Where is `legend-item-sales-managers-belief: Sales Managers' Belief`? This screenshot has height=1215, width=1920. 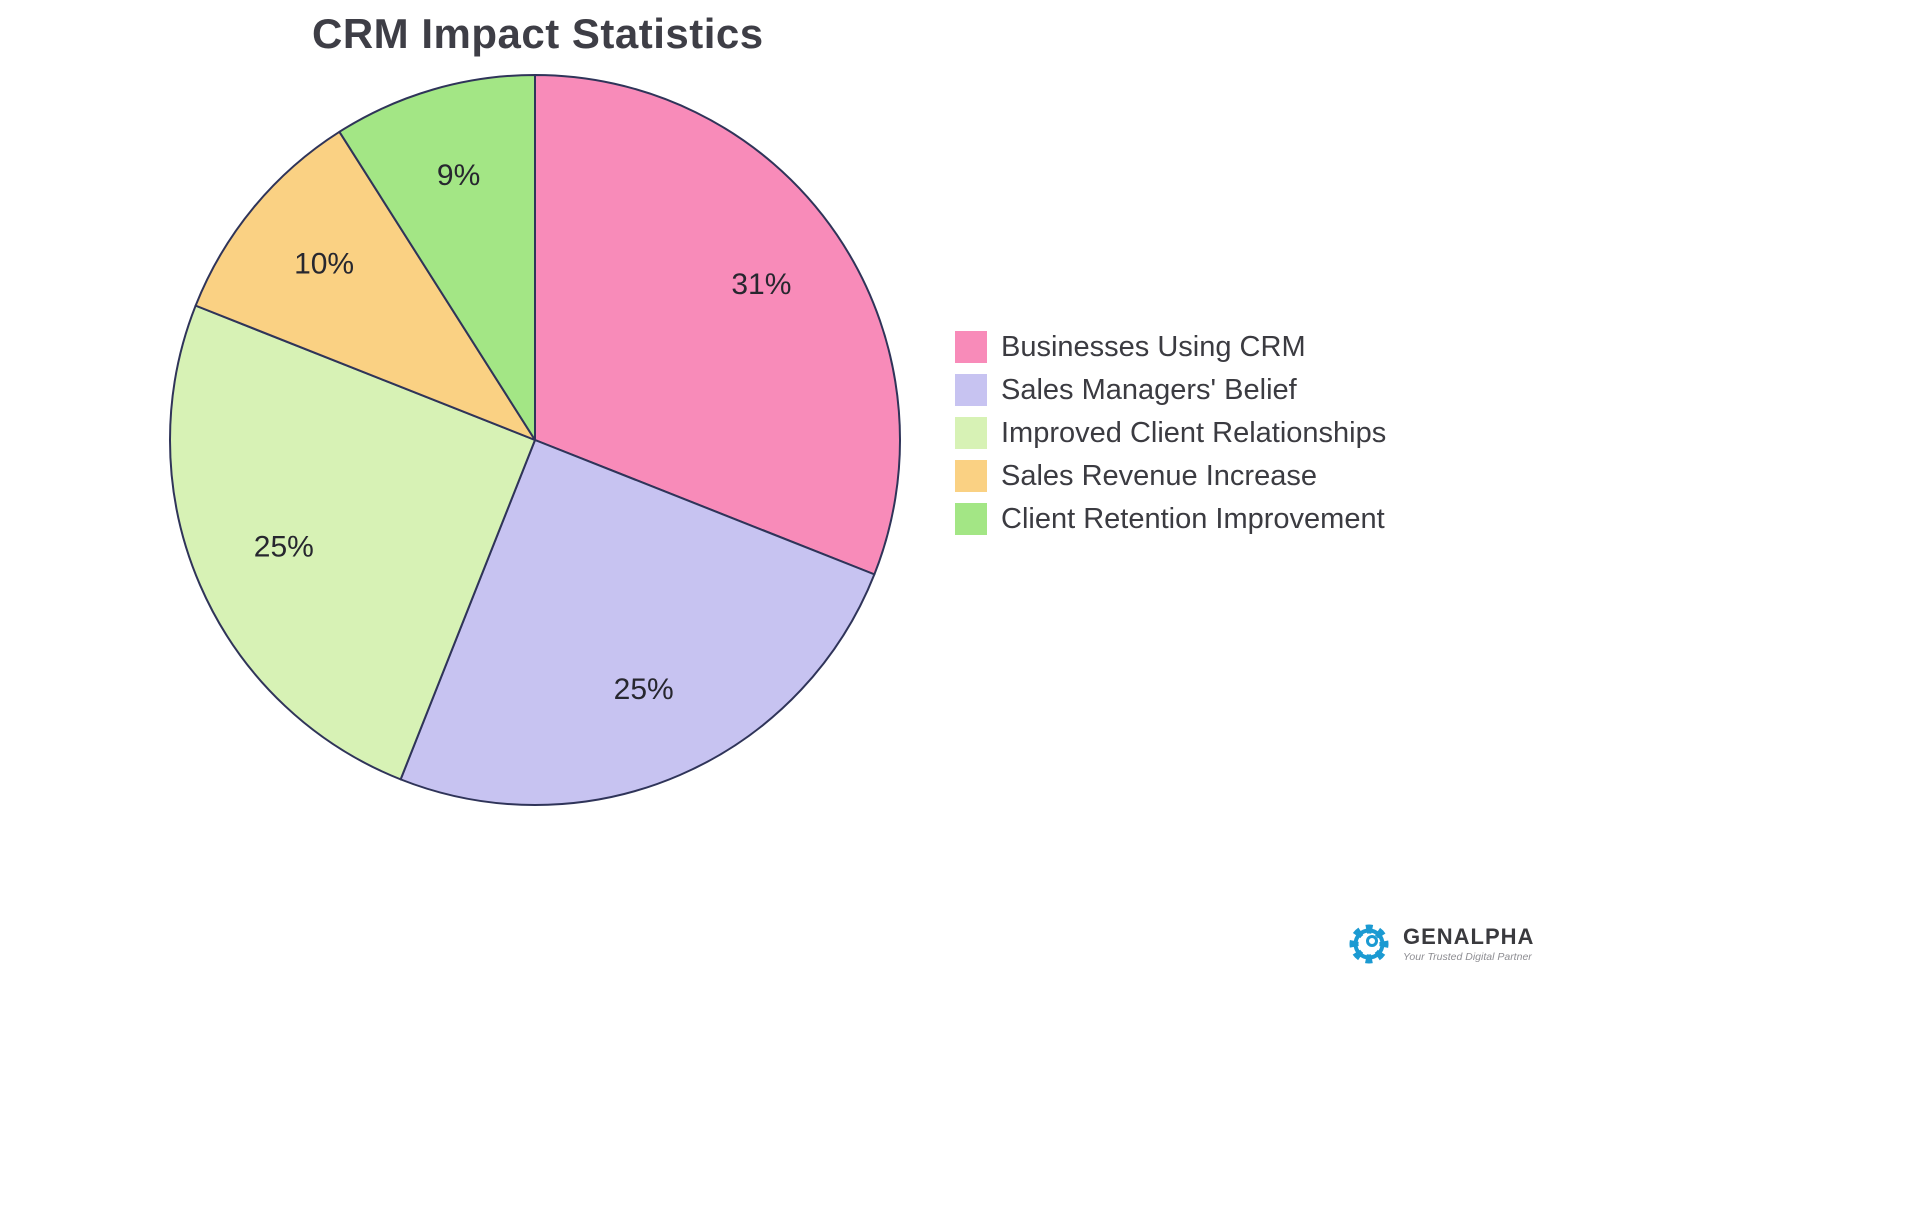 legend-item-sales-managers-belief: Sales Managers' Belief is located at coordinates (1170, 390).